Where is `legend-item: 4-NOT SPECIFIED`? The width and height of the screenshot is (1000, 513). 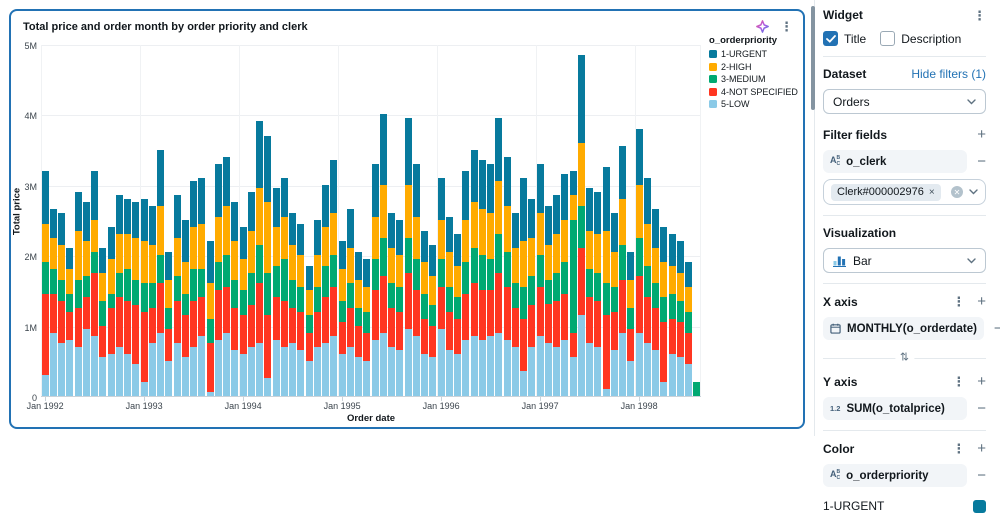
legend-item: 4-NOT SPECIFIED is located at coordinates (753, 92).